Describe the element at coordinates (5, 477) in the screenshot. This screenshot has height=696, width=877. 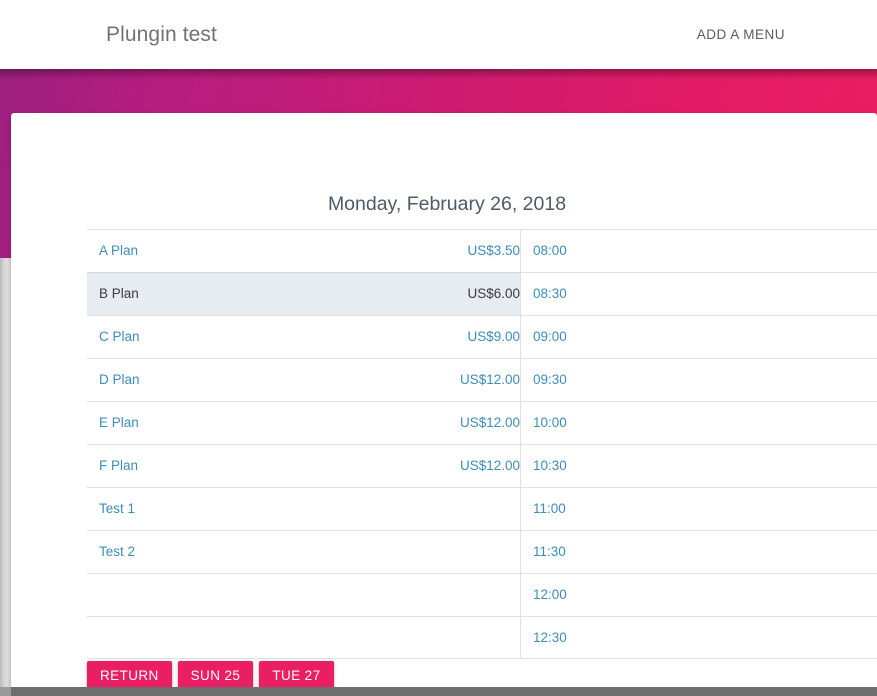
I see `left-scrollbar-strip` at that location.